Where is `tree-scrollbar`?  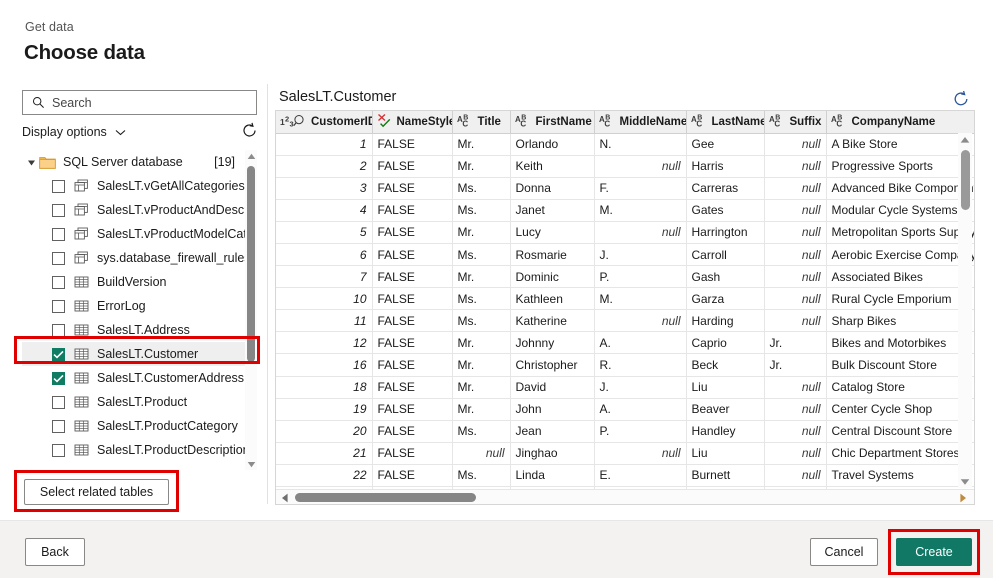 tree-scrollbar is located at coordinates (251, 310).